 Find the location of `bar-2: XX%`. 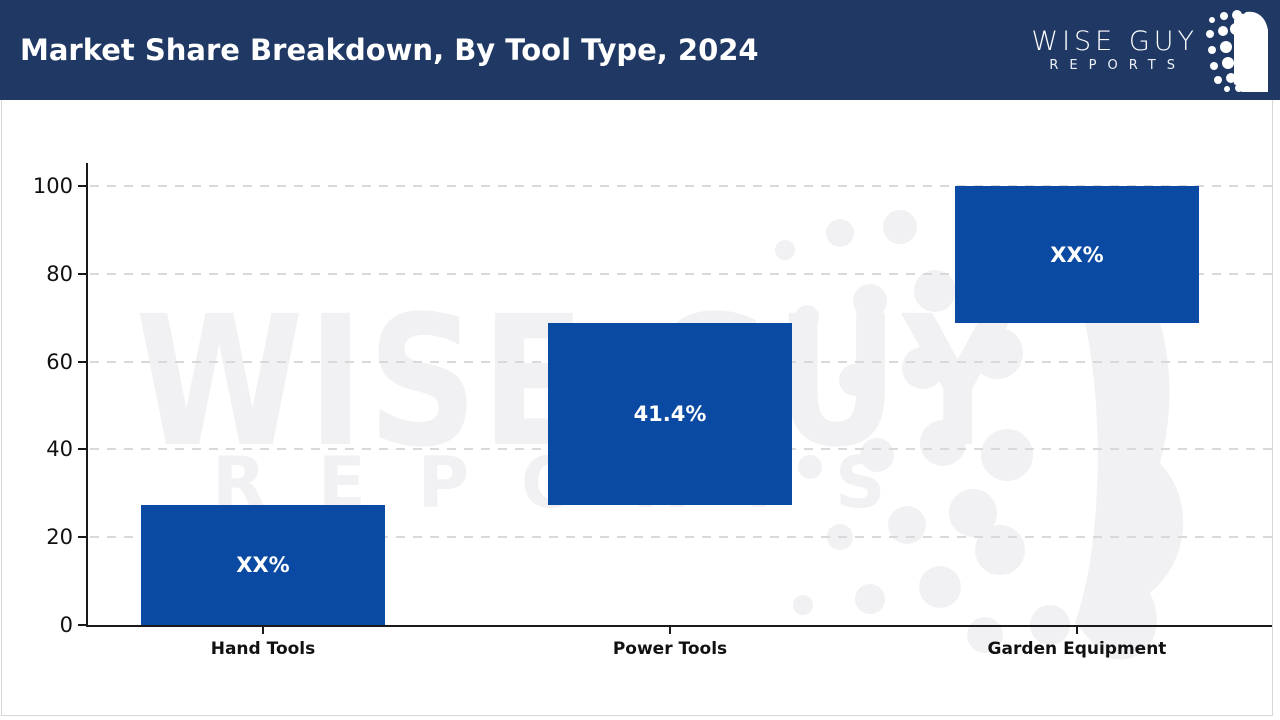

bar-2: XX% is located at coordinates (1077, 255).